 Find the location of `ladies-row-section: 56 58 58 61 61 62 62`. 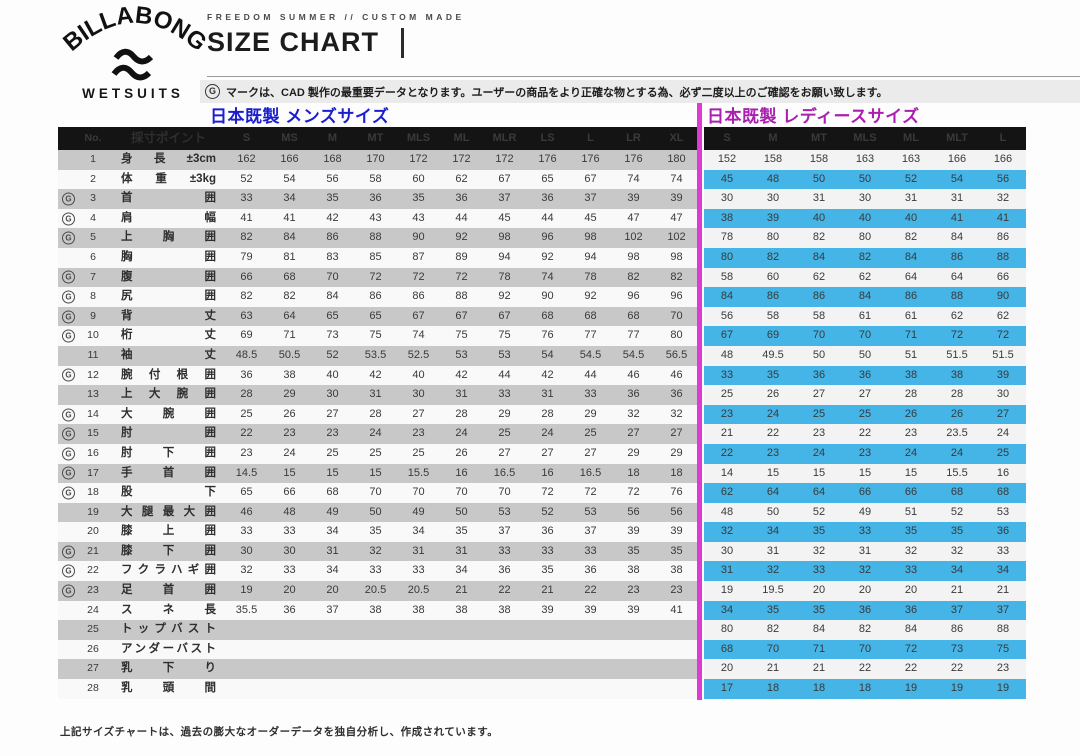

ladies-row-section: 56 58 58 61 61 62 62 is located at coordinates (865, 316).